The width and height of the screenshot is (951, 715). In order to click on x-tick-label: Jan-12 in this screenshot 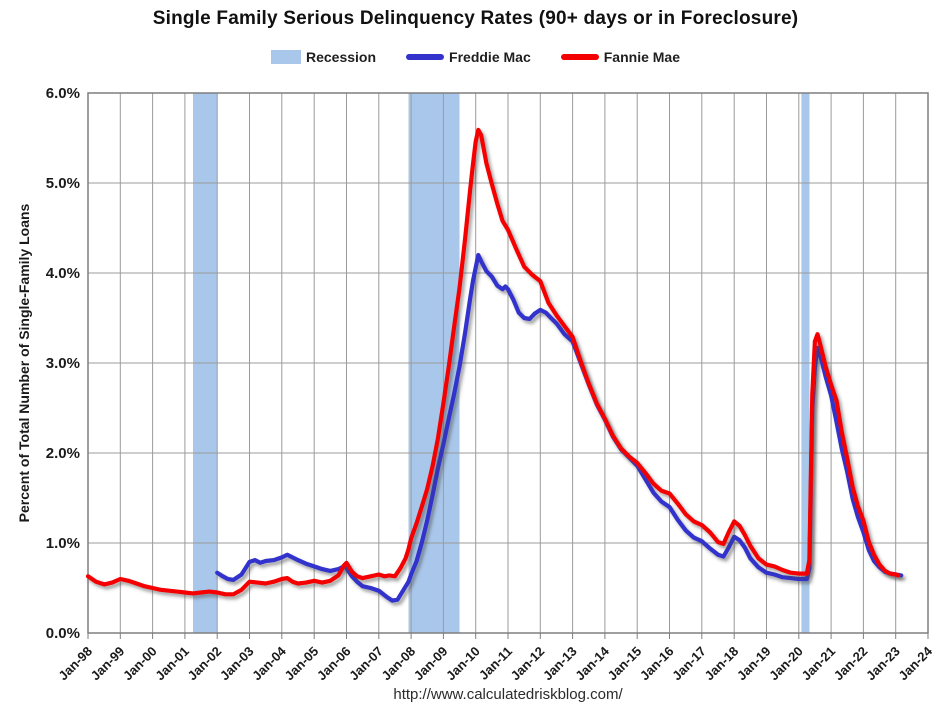, I will do `click(528, 664)`.